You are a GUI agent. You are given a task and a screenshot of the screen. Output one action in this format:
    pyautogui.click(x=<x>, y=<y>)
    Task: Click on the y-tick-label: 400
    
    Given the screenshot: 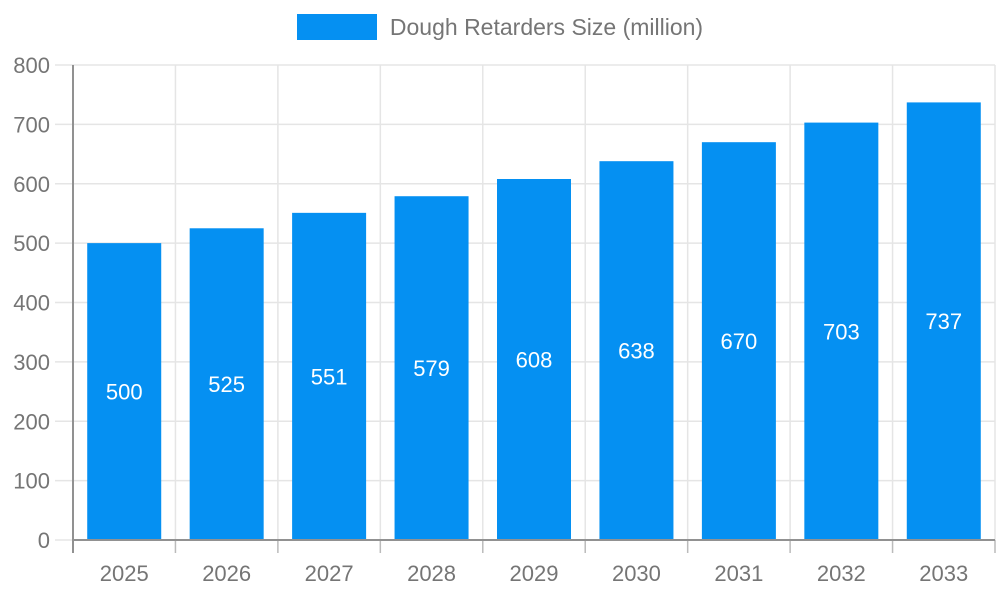 What is the action you would take?
    pyautogui.click(x=31, y=303)
    